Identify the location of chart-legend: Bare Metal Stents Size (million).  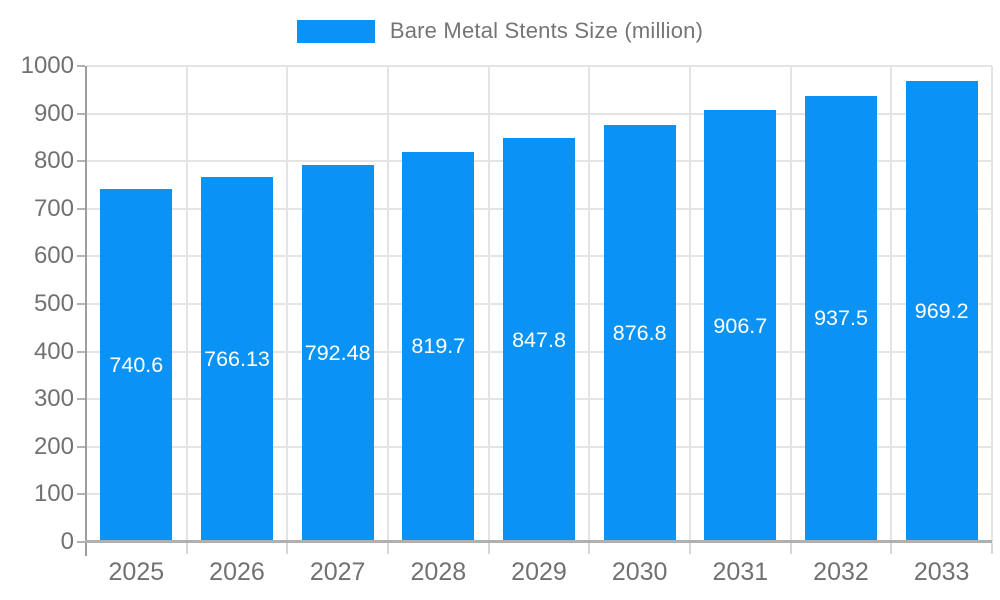
(500, 31).